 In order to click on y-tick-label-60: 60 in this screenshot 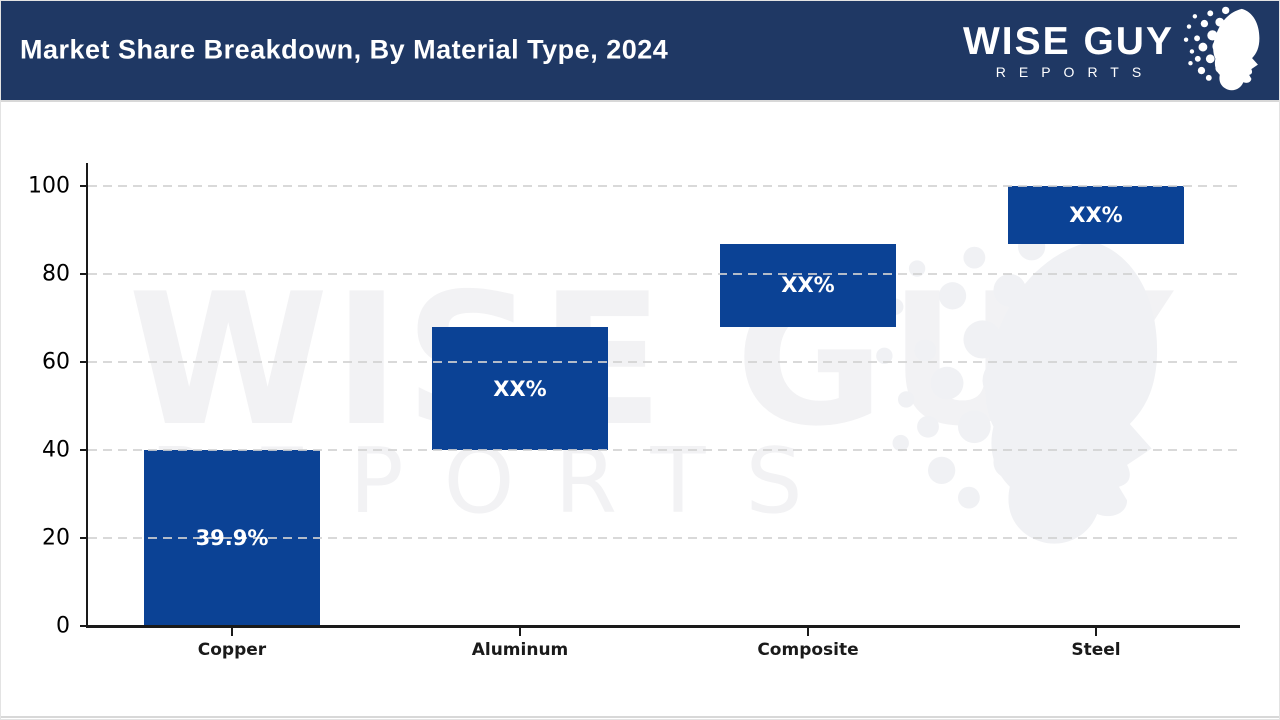, I will do `click(56, 362)`.